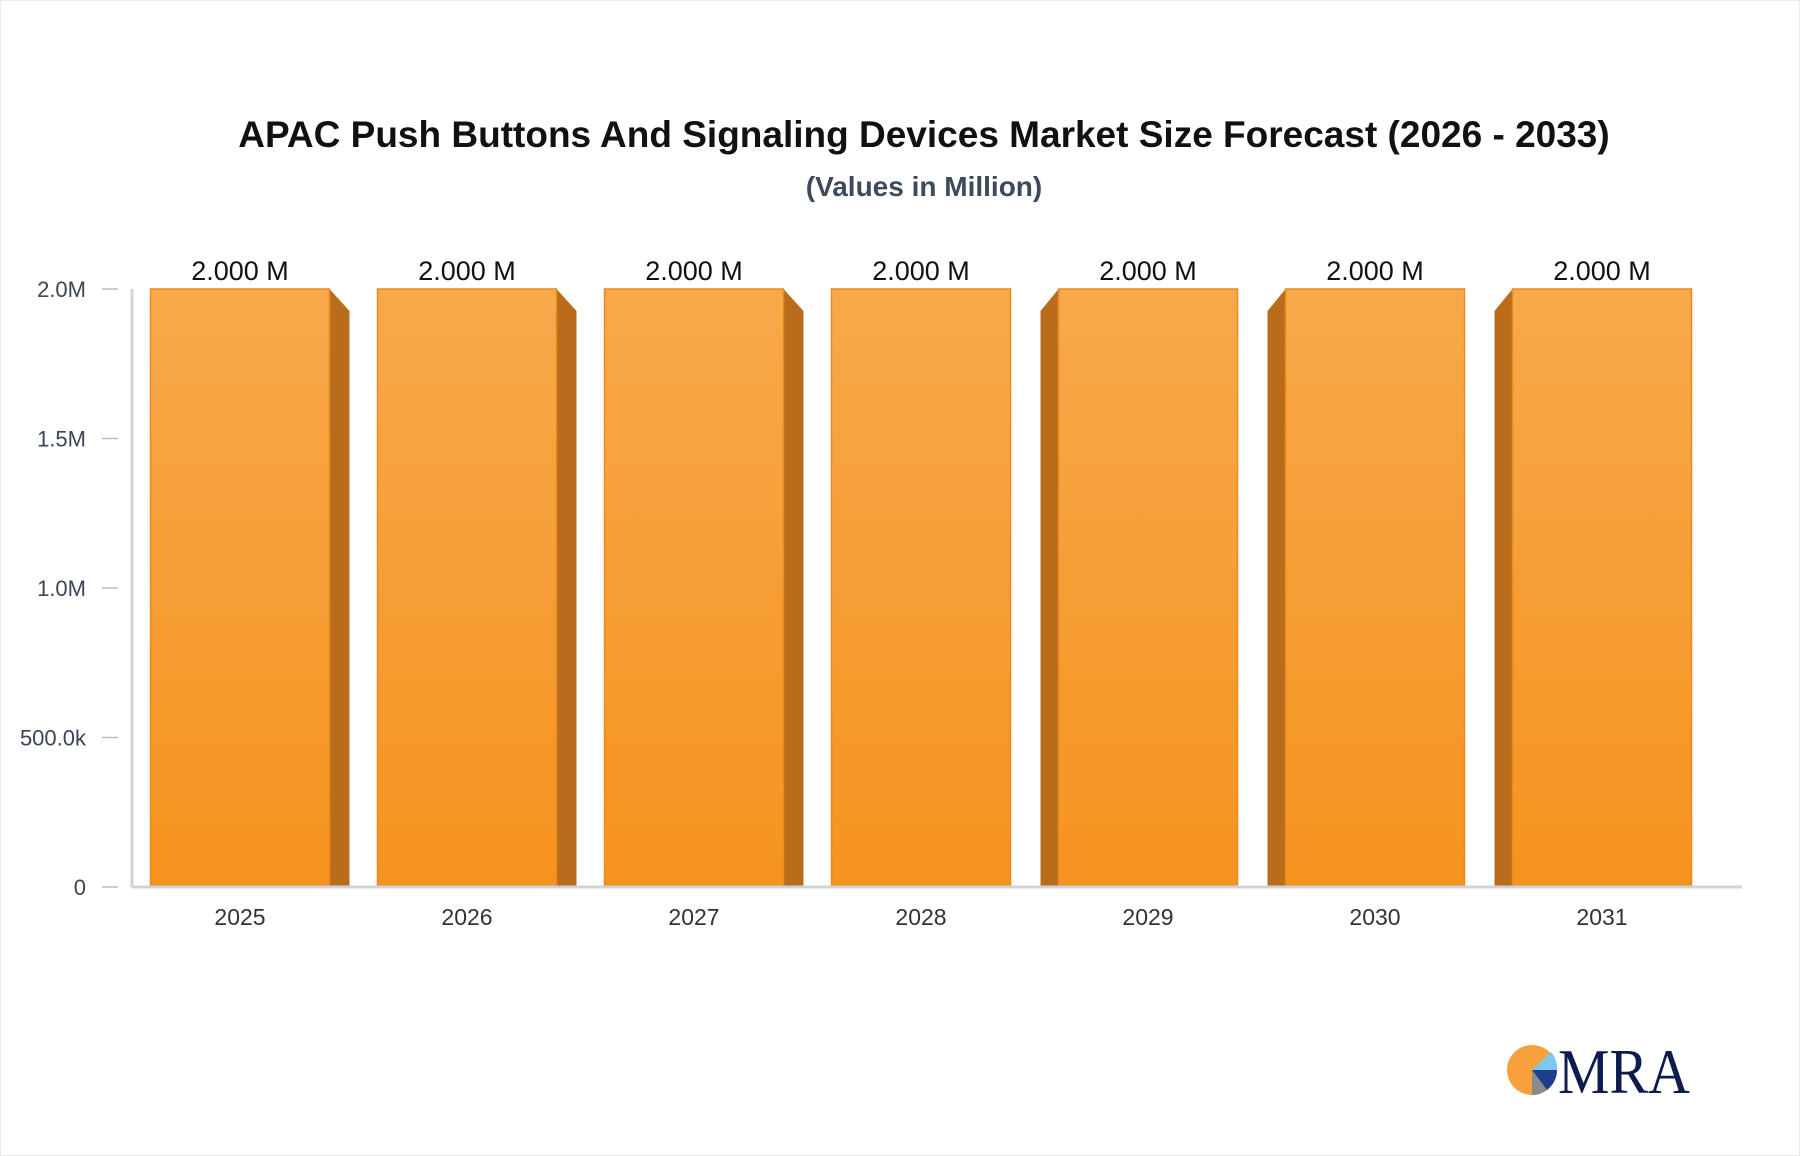 Image resolution: width=1800 pixels, height=1156 pixels. What do you see at coordinates (693, 917) in the screenshot?
I see `x-tick-label: 2027` at bounding box center [693, 917].